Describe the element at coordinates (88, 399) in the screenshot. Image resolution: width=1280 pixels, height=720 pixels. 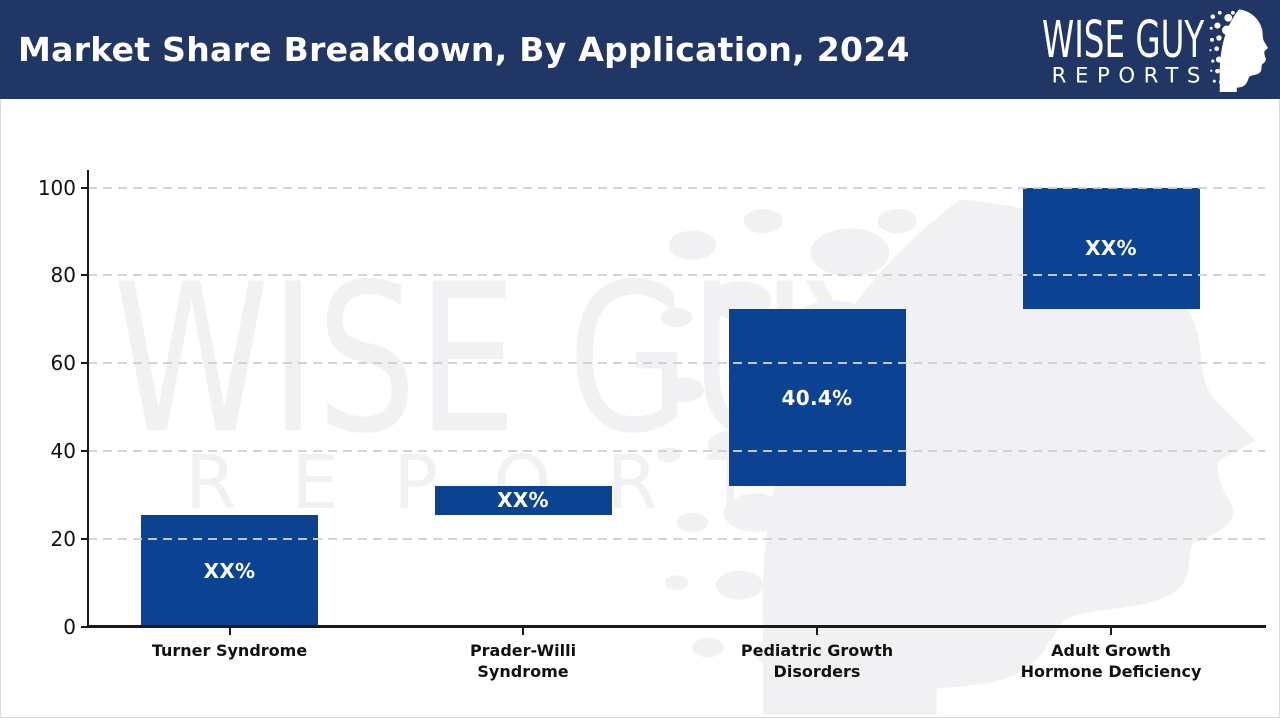
I see `y-axis-line` at that location.